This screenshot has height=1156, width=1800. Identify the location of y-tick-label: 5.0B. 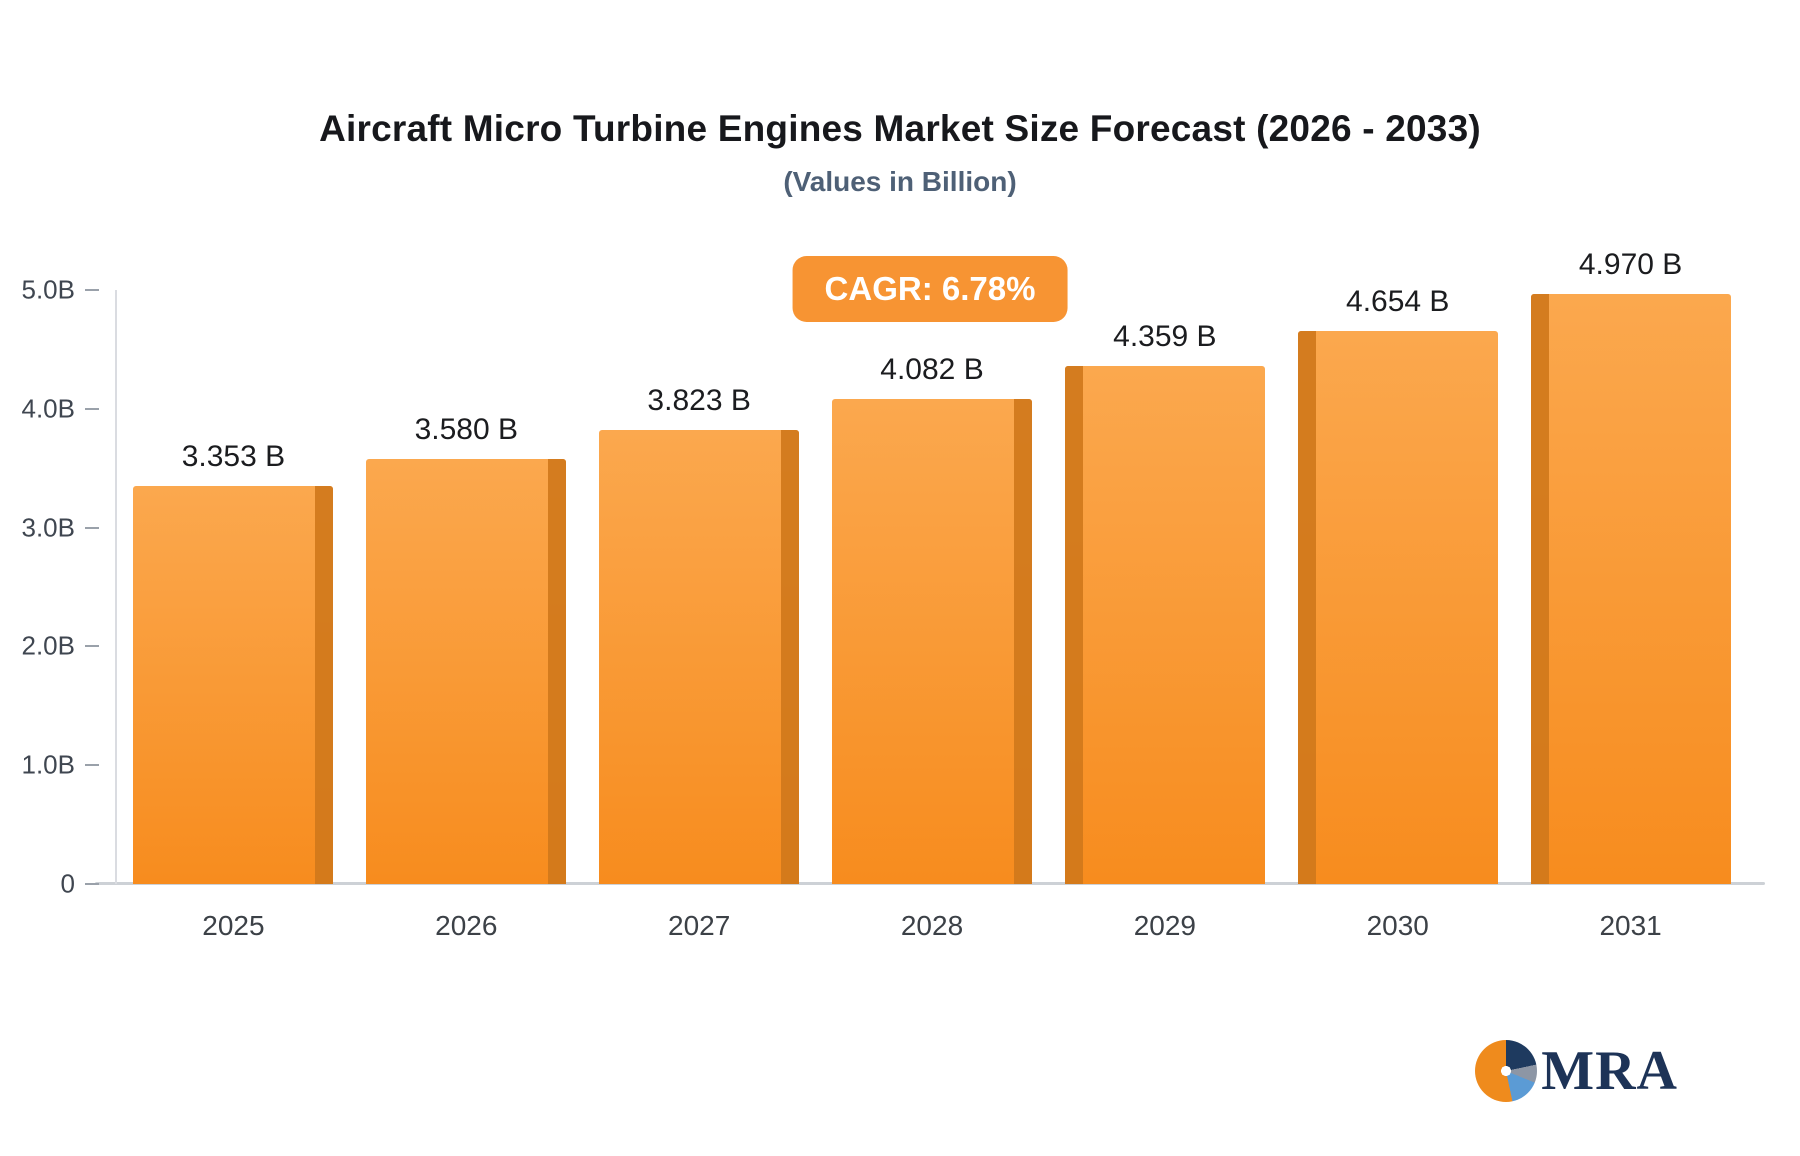
(48, 289).